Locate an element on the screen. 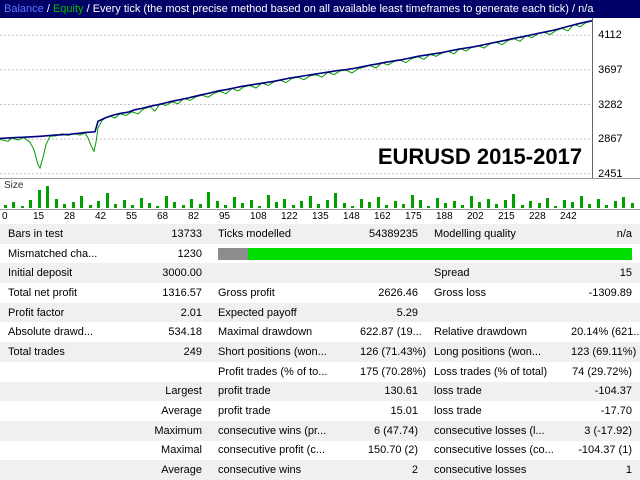 This screenshot has width=640, height=480. x-tick-label: 0 is located at coordinates (5, 216).